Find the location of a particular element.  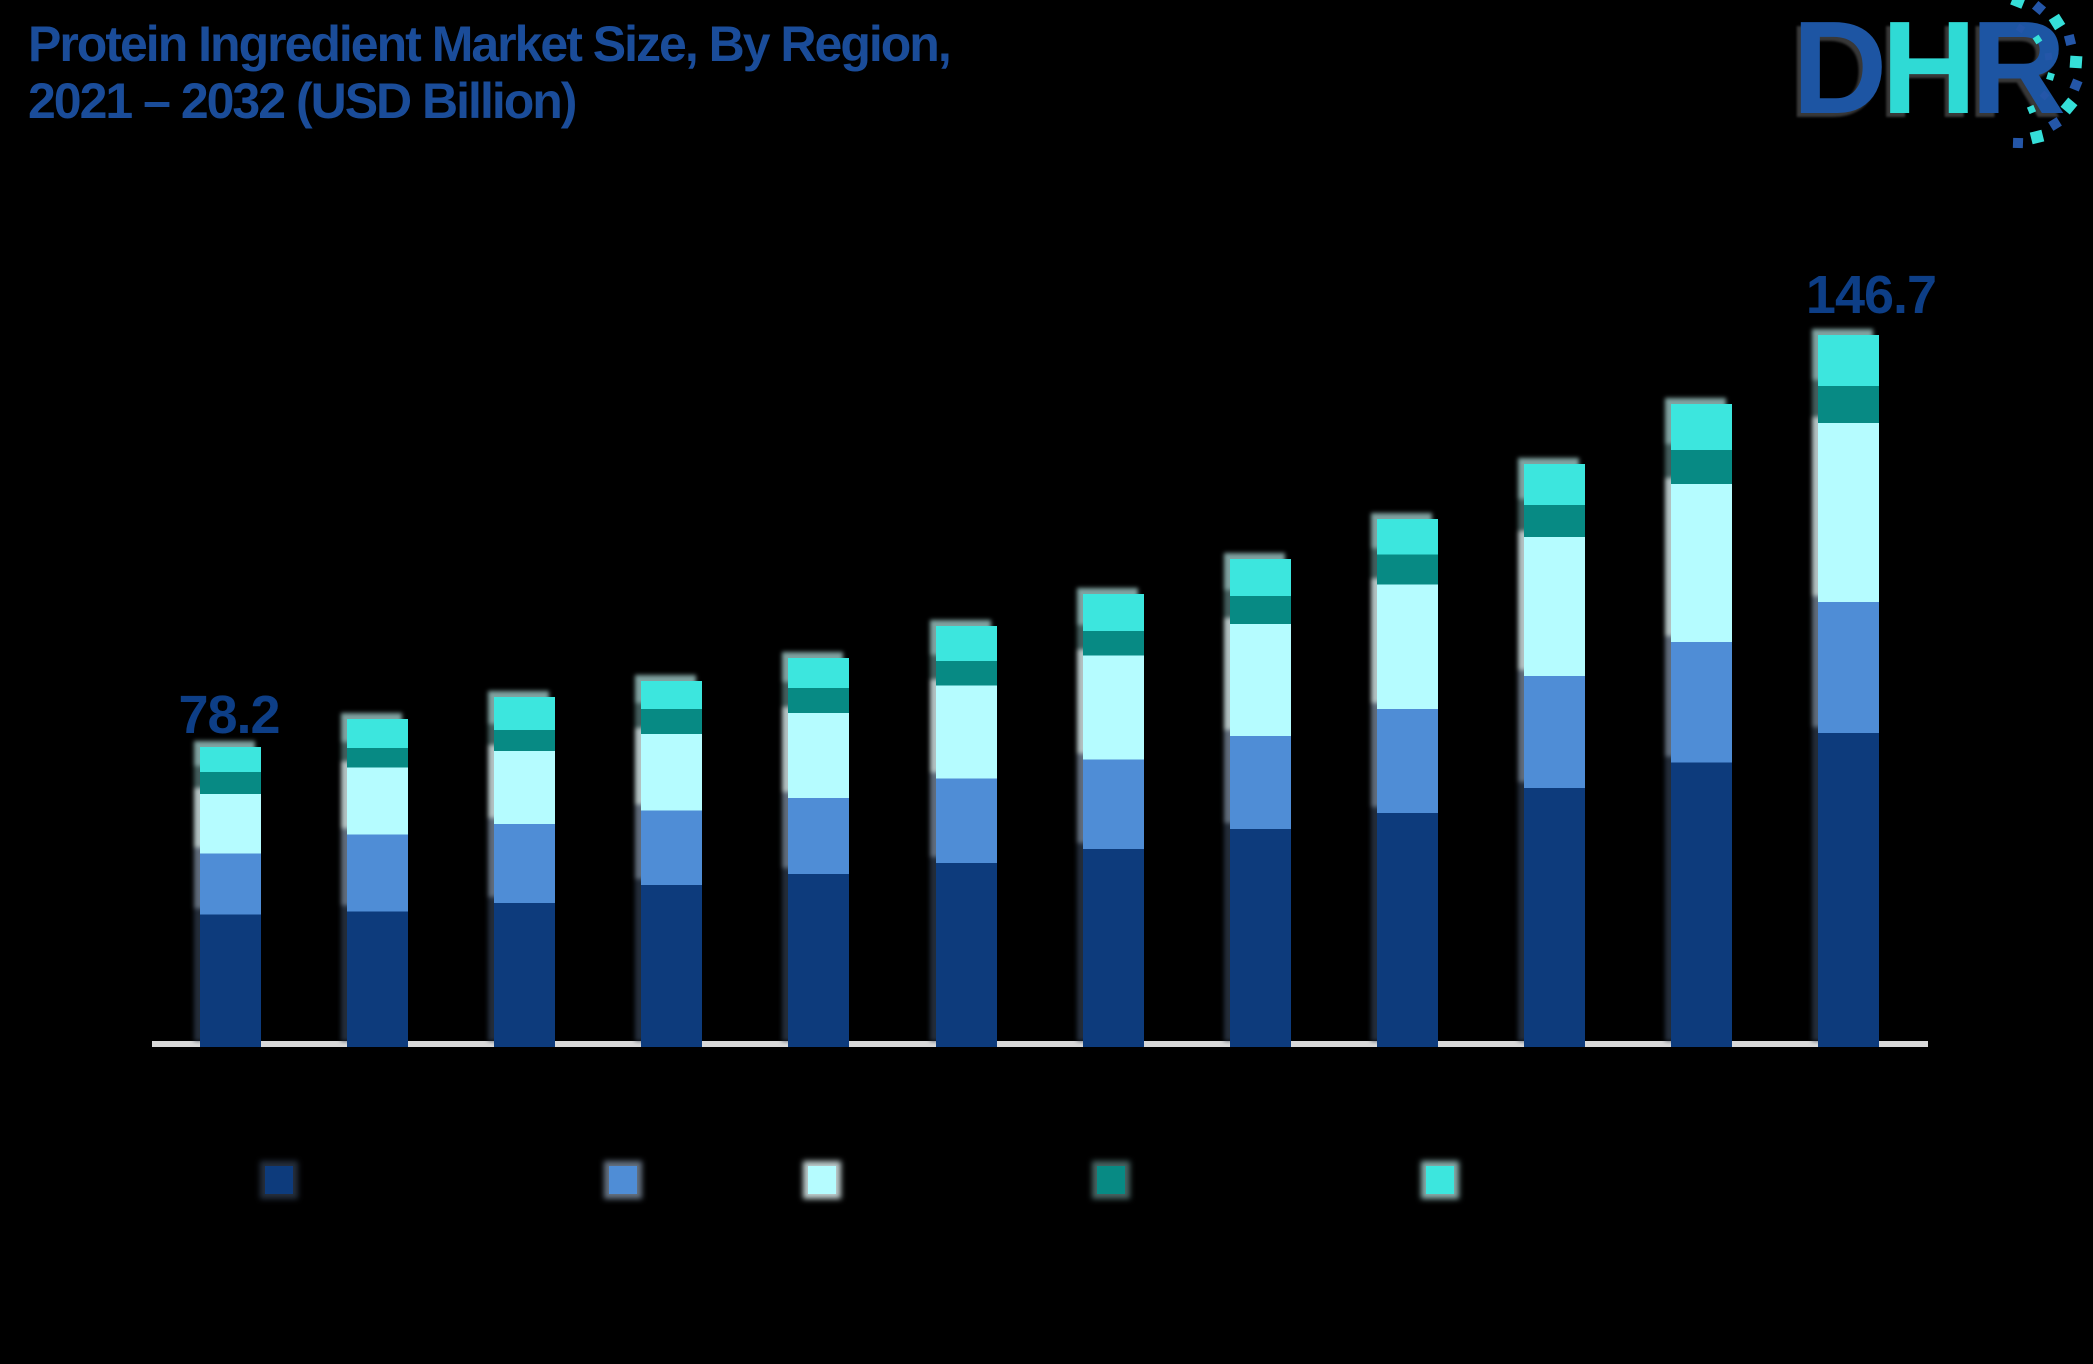

bar-2026 is located at coordinates (963, 833).